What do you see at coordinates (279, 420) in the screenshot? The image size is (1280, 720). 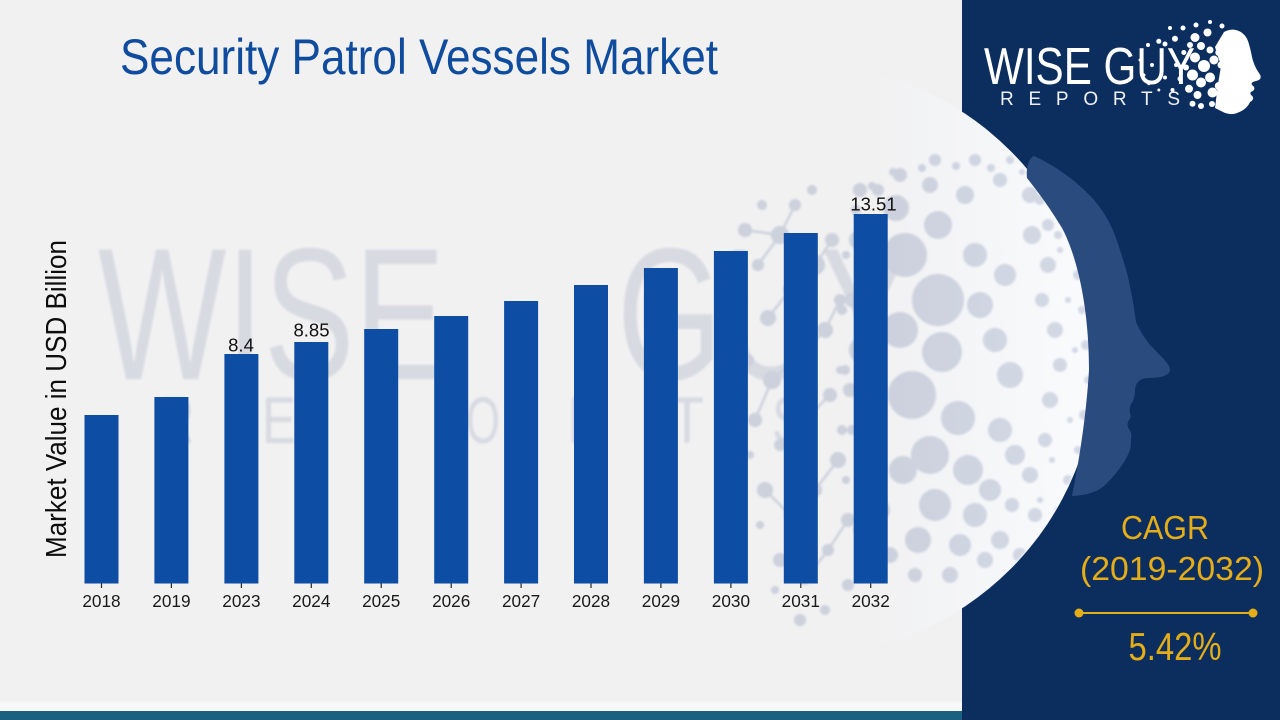 I see `svg-text: E` at bounding box center [279, 420].